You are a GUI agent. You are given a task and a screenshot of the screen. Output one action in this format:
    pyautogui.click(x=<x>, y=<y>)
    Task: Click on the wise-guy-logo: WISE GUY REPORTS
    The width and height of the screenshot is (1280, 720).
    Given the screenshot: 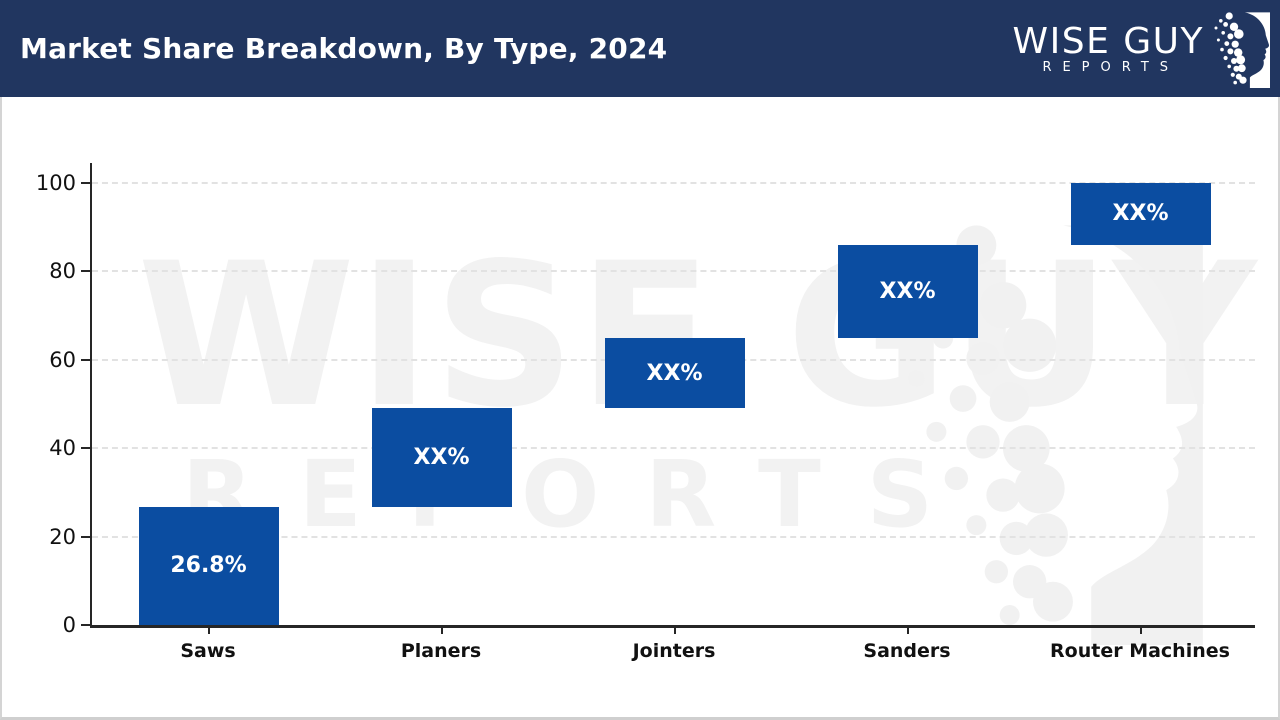 What is the action you would take?
    pyautogui.click(x=1141, y=49)
    